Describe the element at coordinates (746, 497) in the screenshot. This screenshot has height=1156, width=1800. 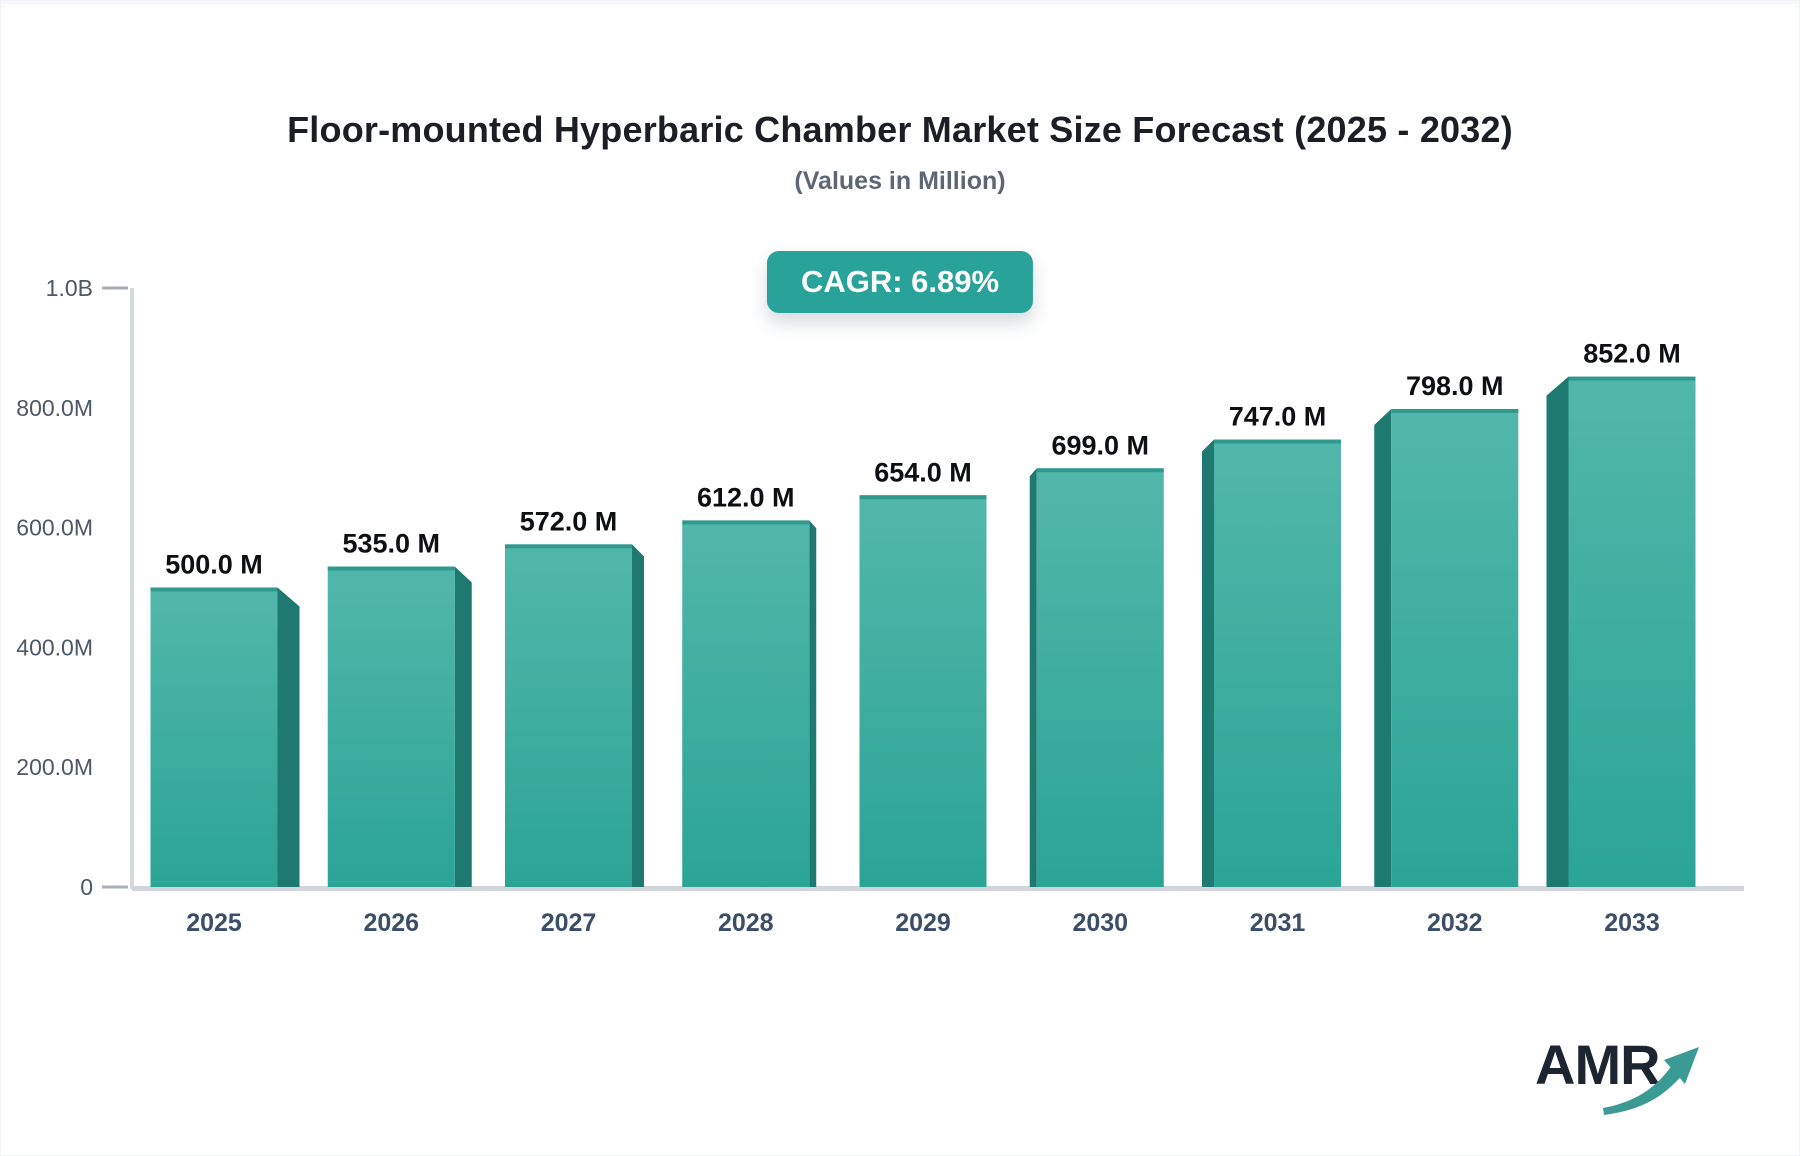
I see `bar-value-label: 612.0 M` at that location.